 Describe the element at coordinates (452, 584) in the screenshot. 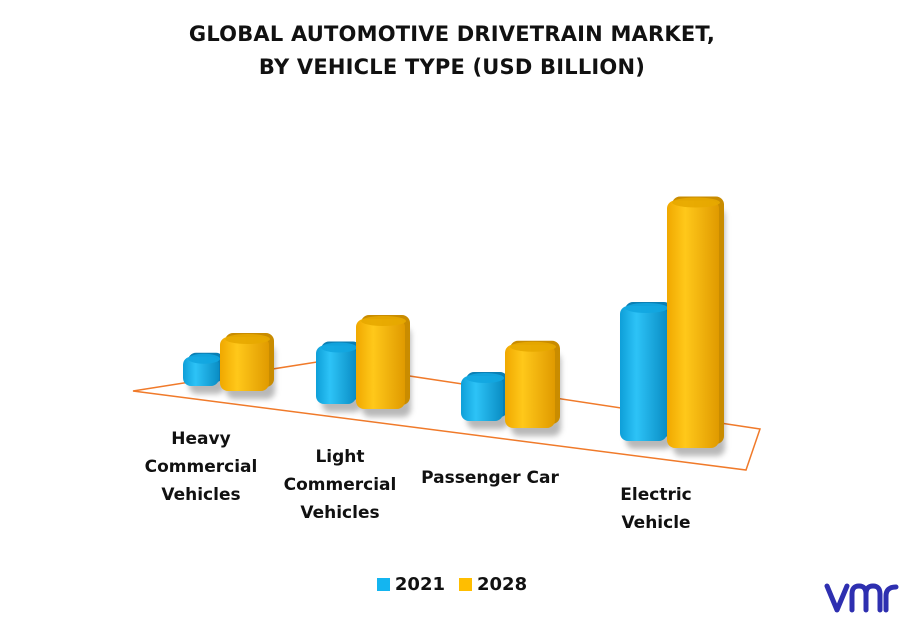

I see `legend: 2021 2028` at that location.